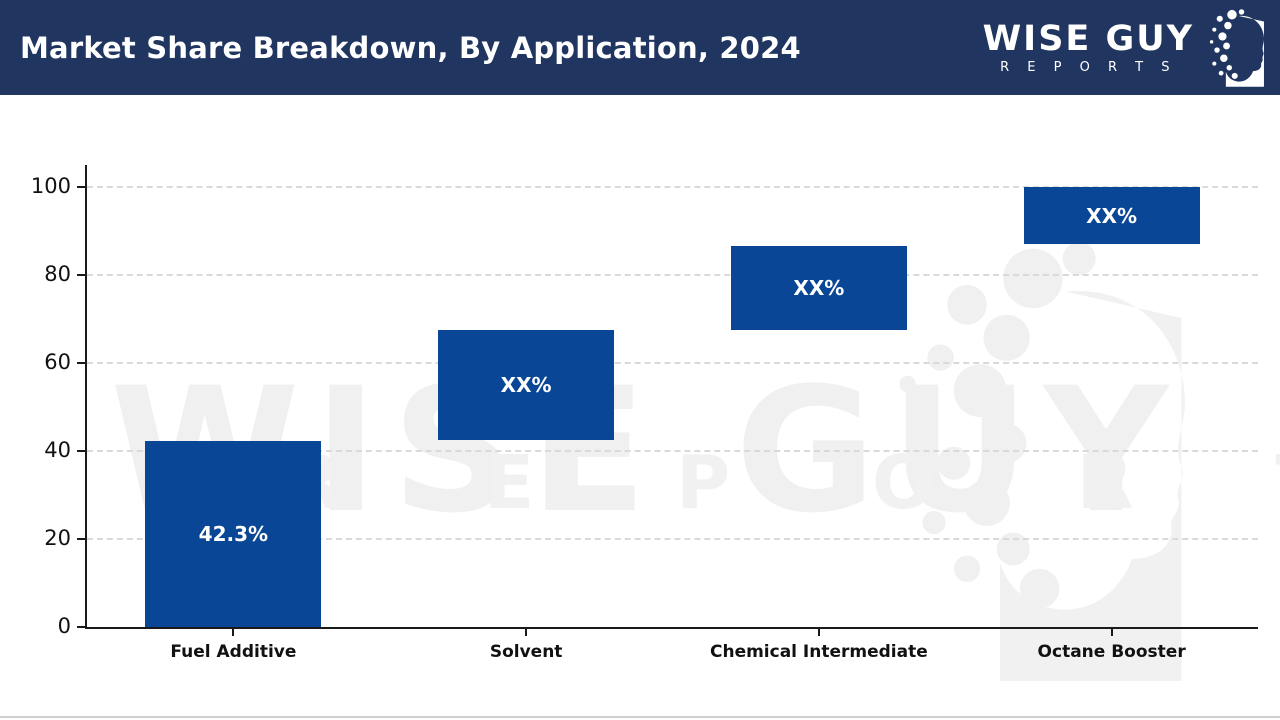 This screenshot has height=720, width=1280. I want to click on y-axis-label-0: 0, so click(64, 626).